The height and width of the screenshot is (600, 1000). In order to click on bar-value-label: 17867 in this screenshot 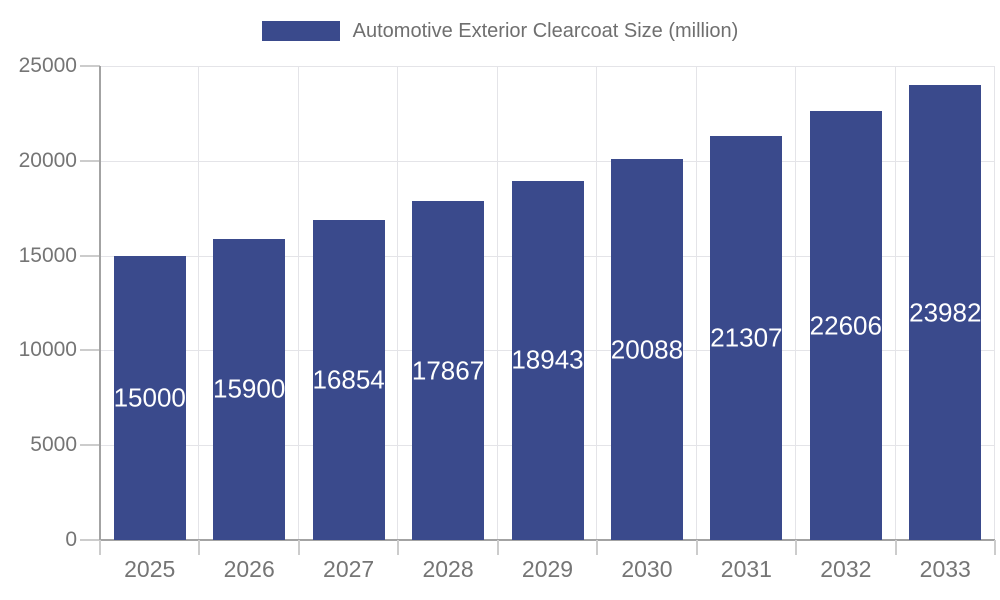, I will do `click(448, 370)`.